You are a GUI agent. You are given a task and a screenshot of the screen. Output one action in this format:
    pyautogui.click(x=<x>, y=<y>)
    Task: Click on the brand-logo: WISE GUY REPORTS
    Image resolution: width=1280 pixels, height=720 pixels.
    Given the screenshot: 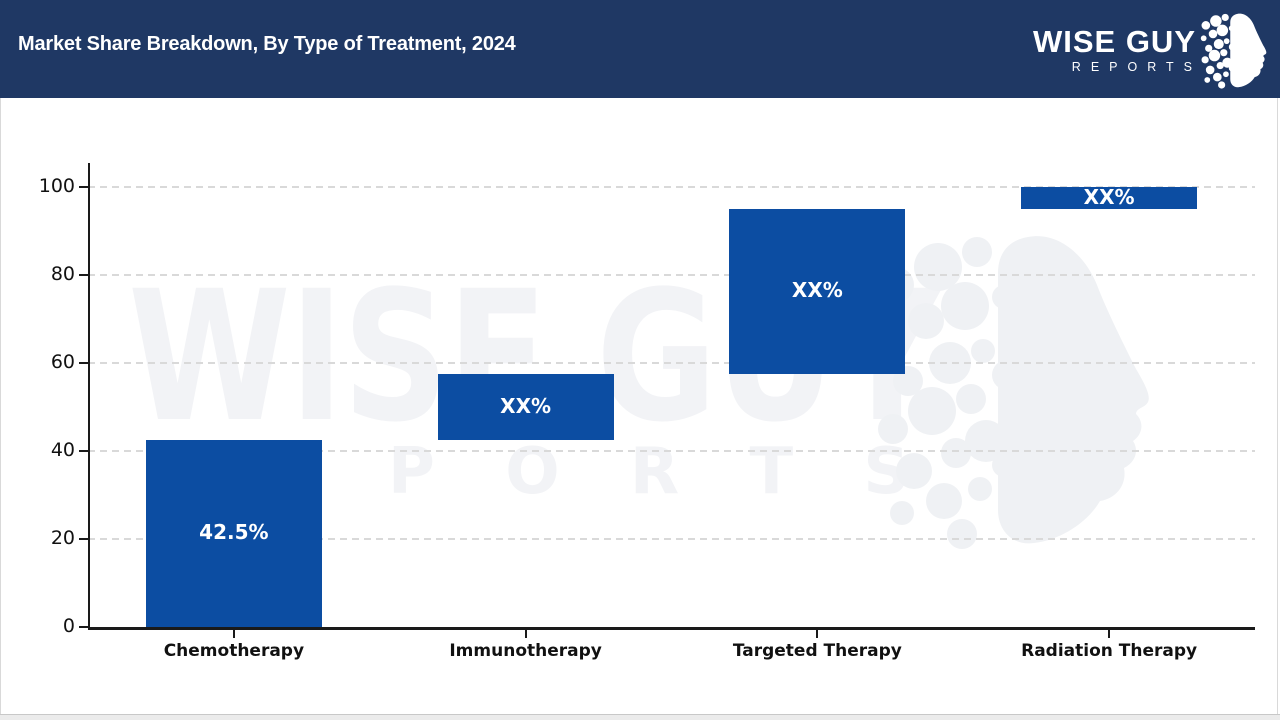 What is the action you would take?
    pyautogui.click(x=1138, y=50)
    